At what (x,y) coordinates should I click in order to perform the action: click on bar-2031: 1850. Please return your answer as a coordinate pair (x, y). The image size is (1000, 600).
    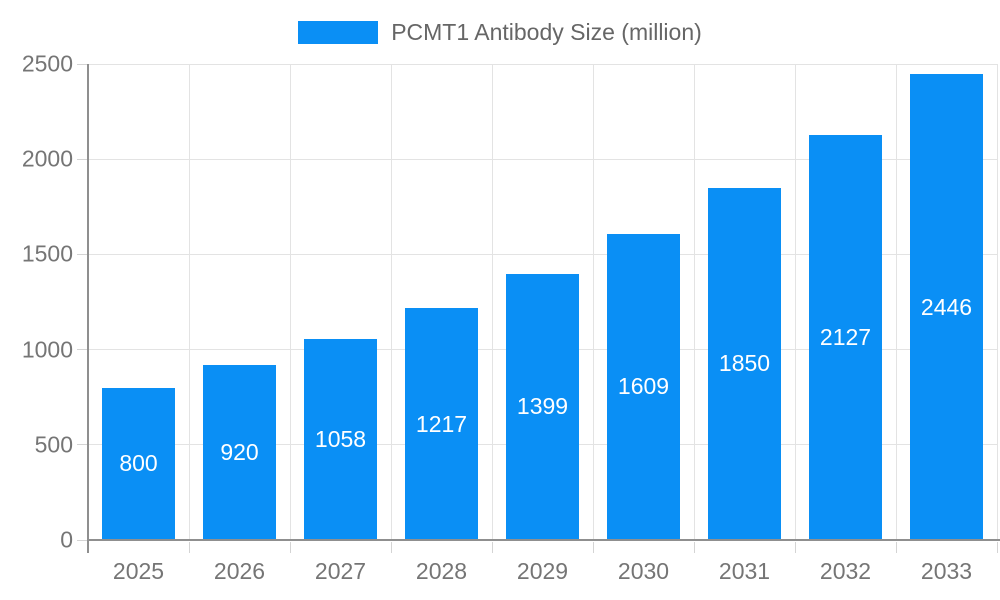
    Looking at the image, I should click on (744, 363).